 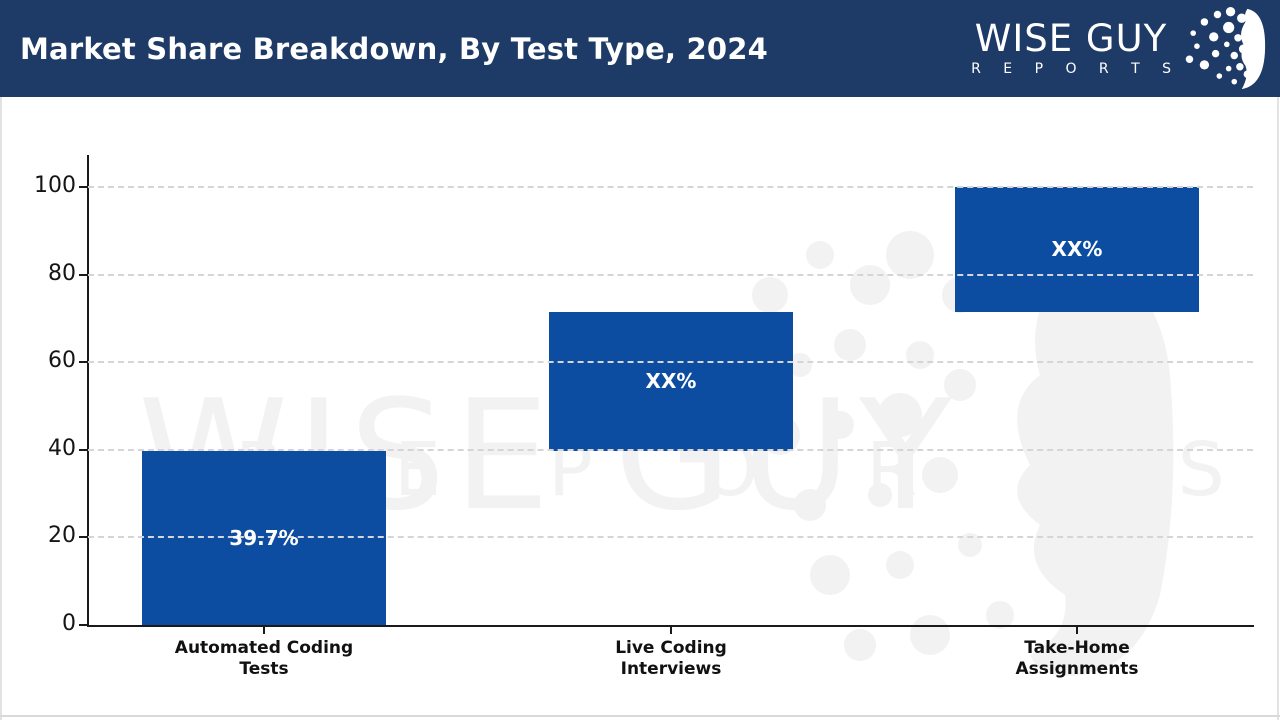 What do you see at coordinates (55, 185) in the screenshot?
I see `y-tick-label: 100` at bounding box center [55, 185].